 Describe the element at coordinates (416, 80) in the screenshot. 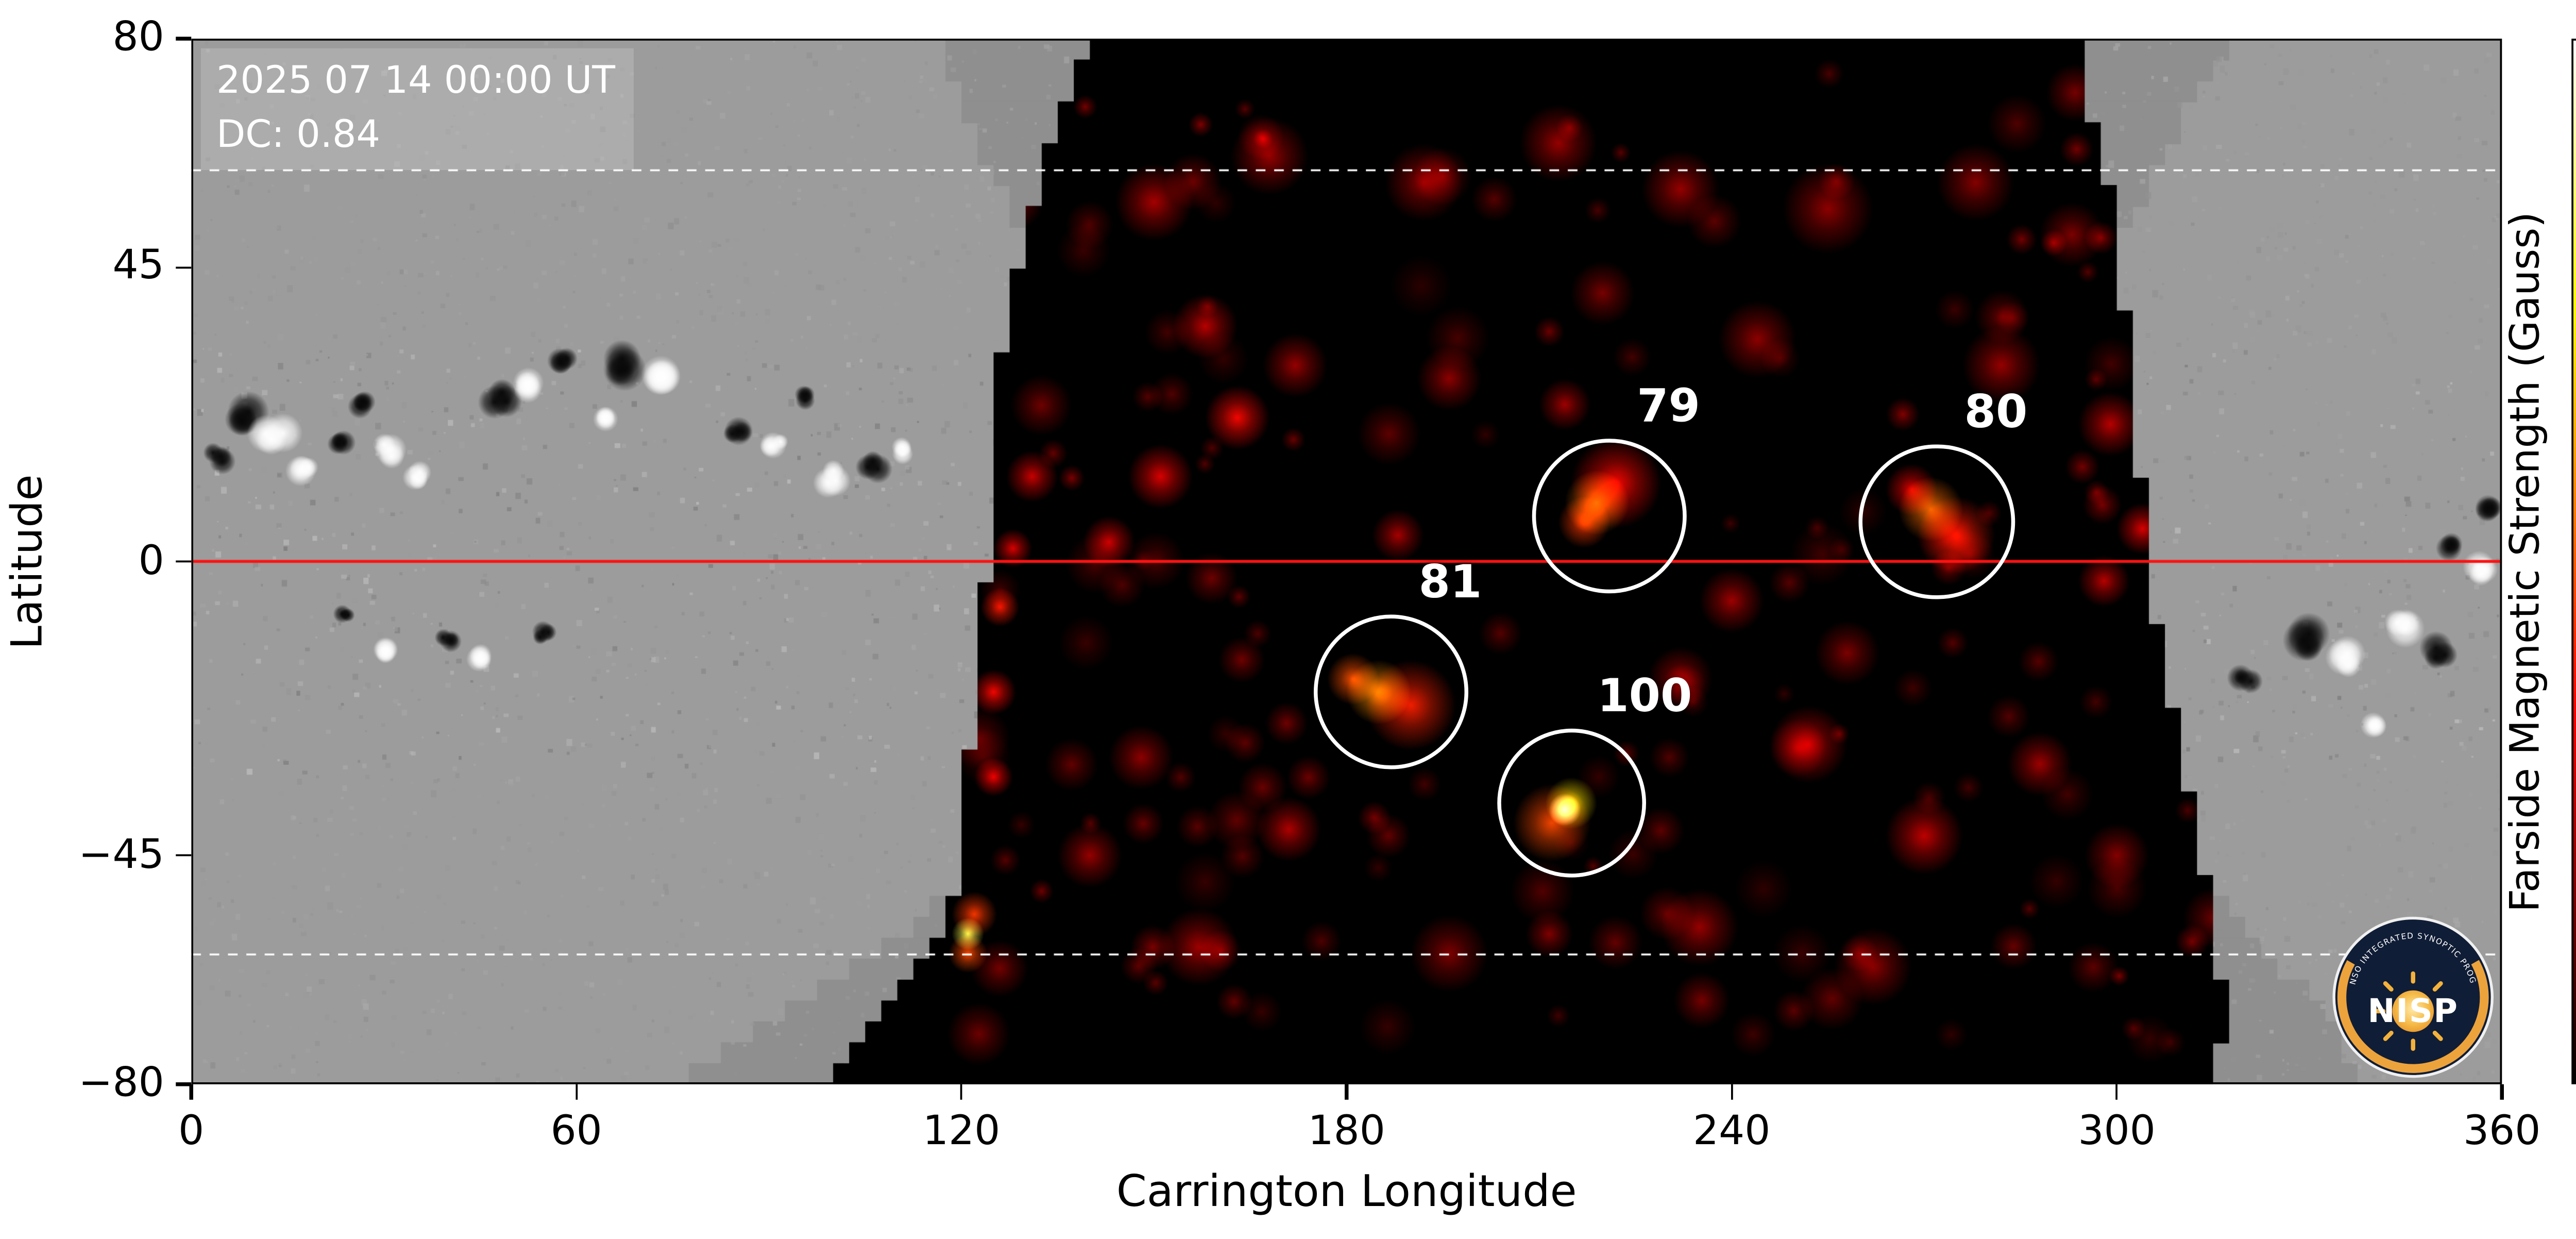

I see `timestamp: 2025 07 14 00:00 UT` at that location.